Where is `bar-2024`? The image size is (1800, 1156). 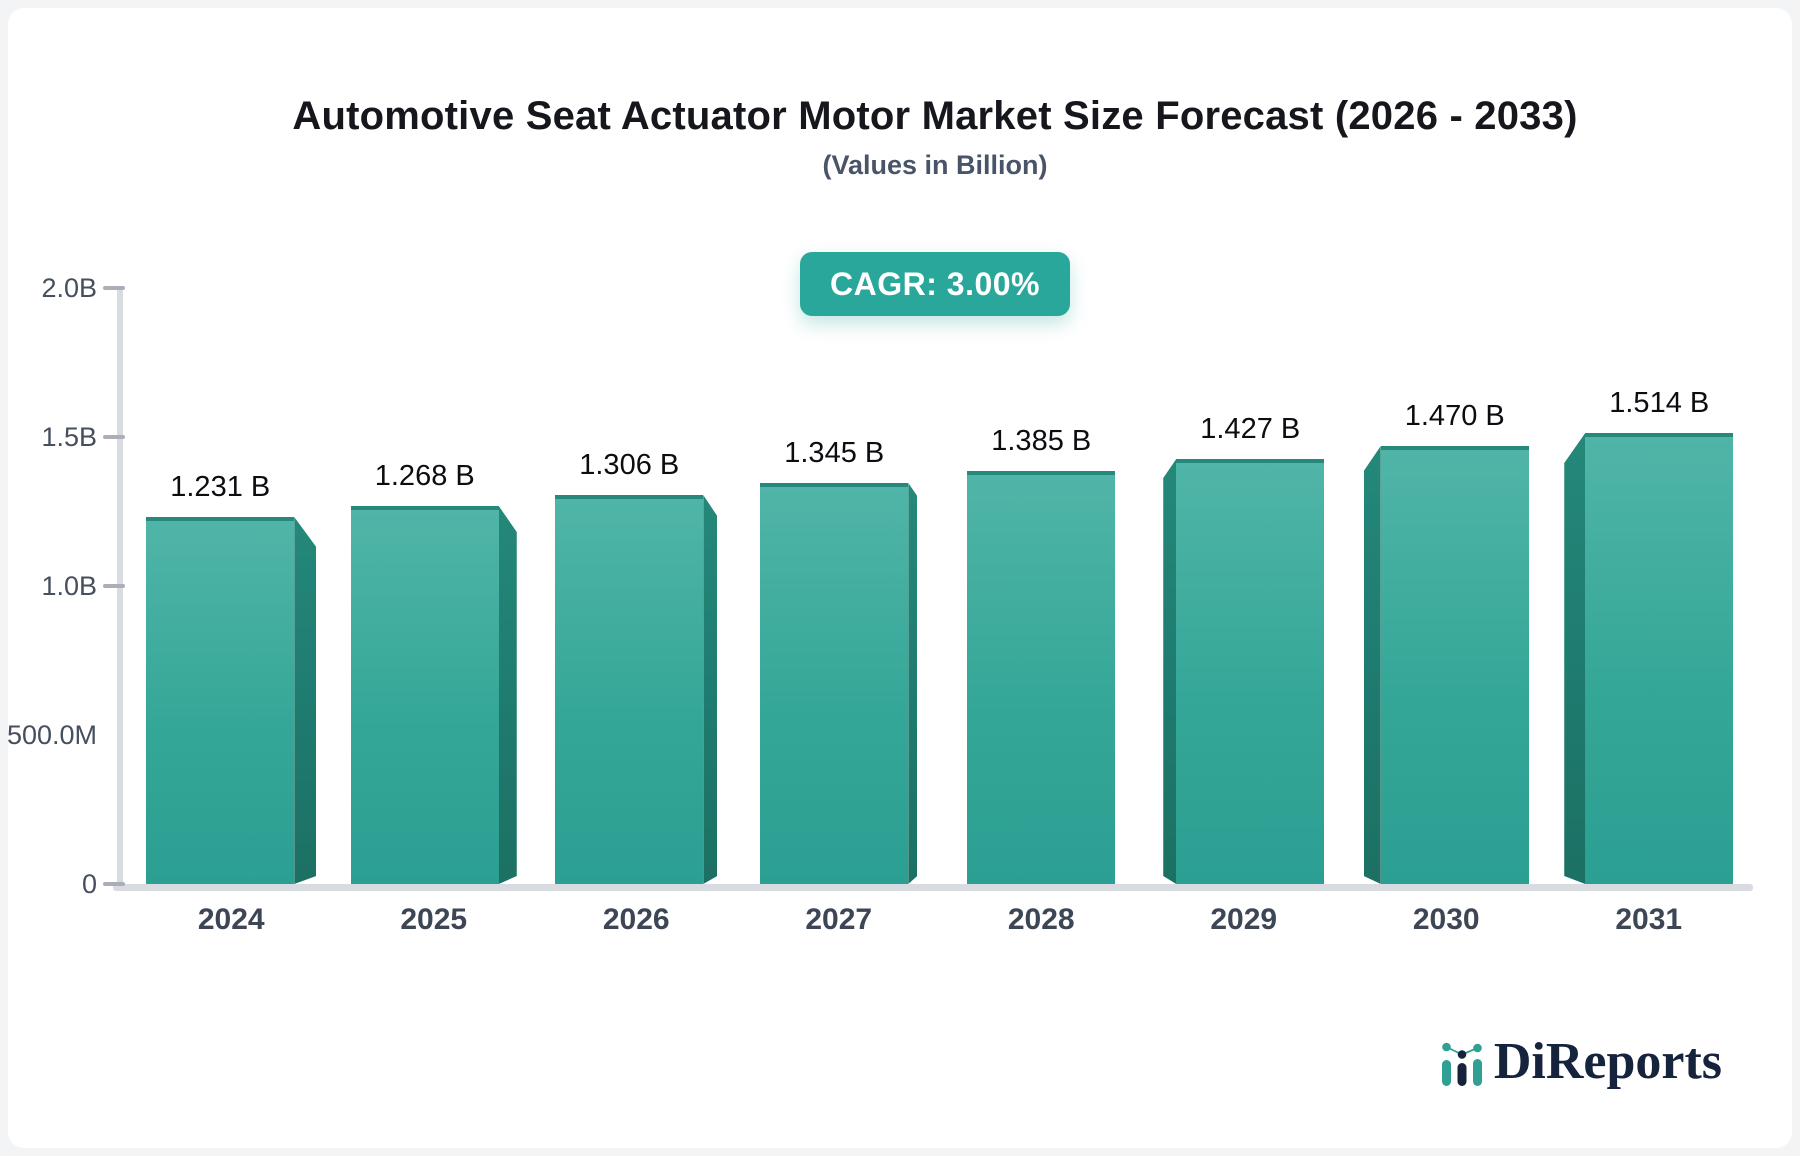 bar-2024 is located at coordinates (220, 700).